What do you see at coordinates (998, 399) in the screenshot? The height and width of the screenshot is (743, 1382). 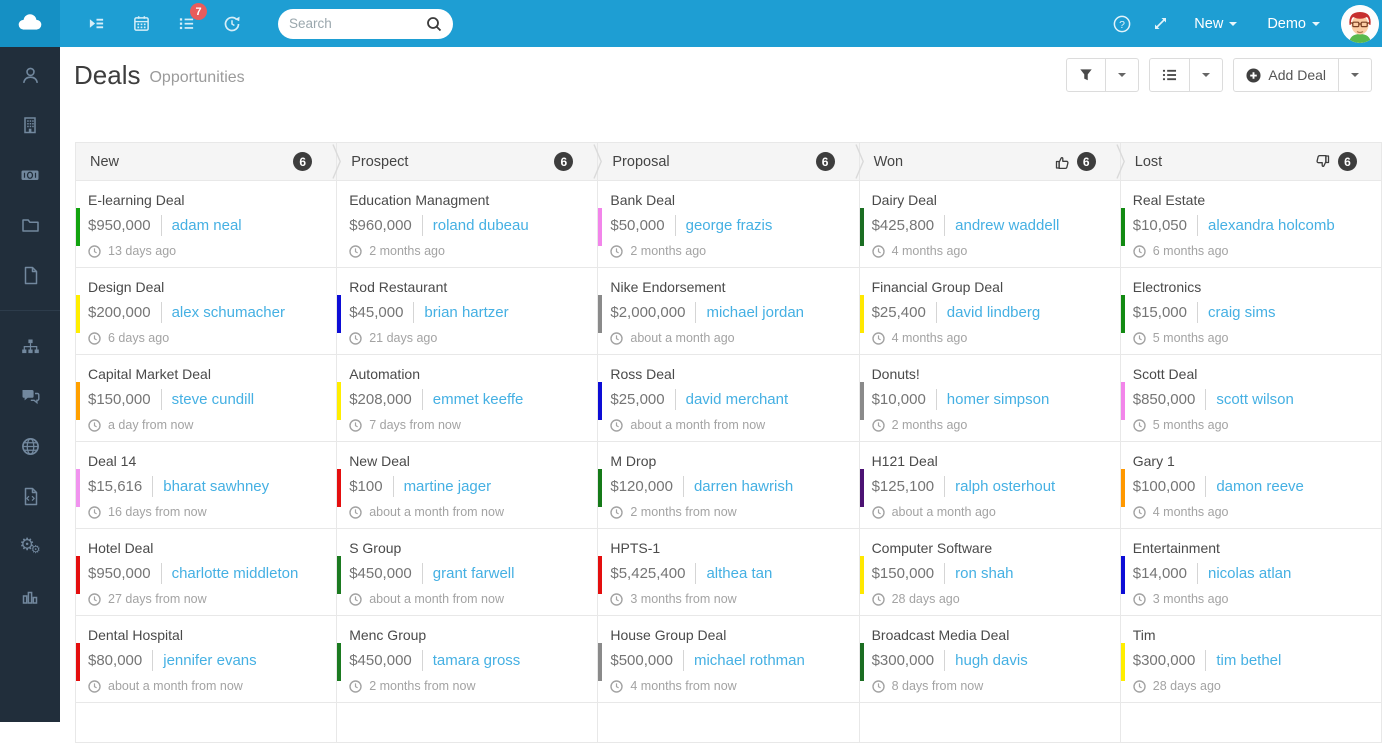 I see `deal-assignee-link: homer simpson` at bounding box center [998, 399].